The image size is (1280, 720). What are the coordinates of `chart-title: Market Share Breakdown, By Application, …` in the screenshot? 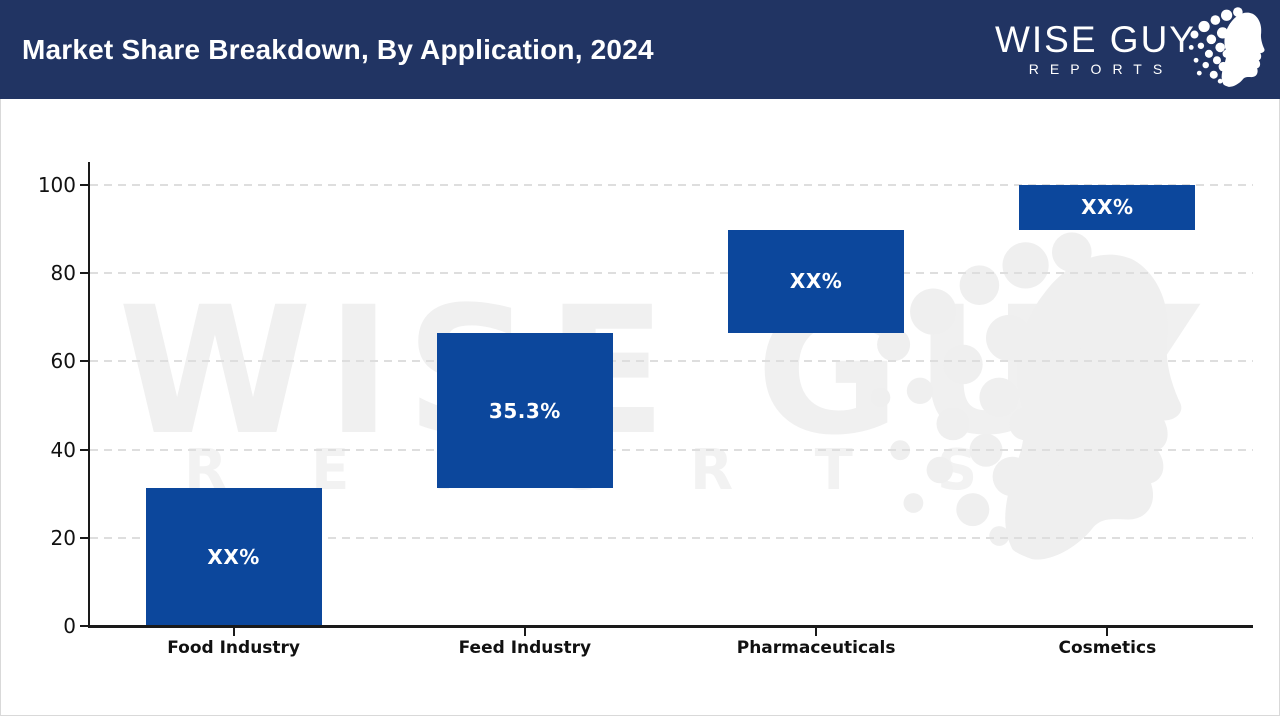 It's located at (338, 49).